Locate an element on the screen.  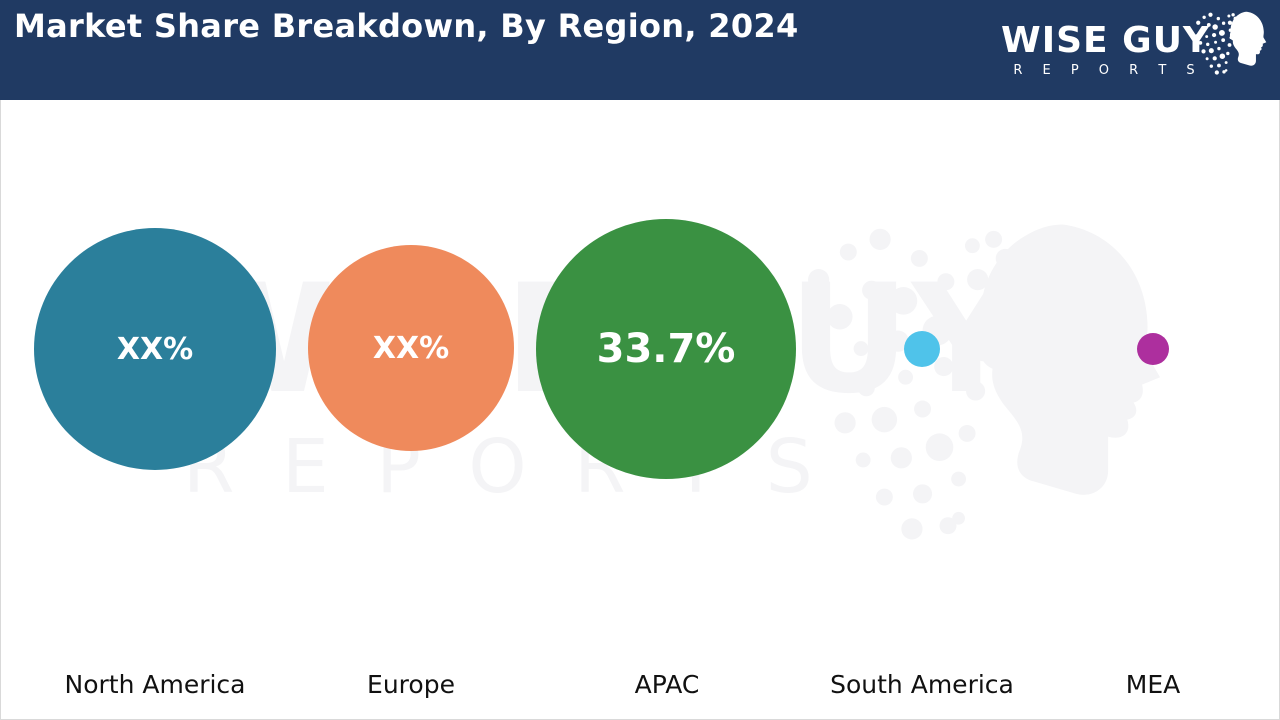
bubble-apac: 33.7% is located at coordinates (666, 349).